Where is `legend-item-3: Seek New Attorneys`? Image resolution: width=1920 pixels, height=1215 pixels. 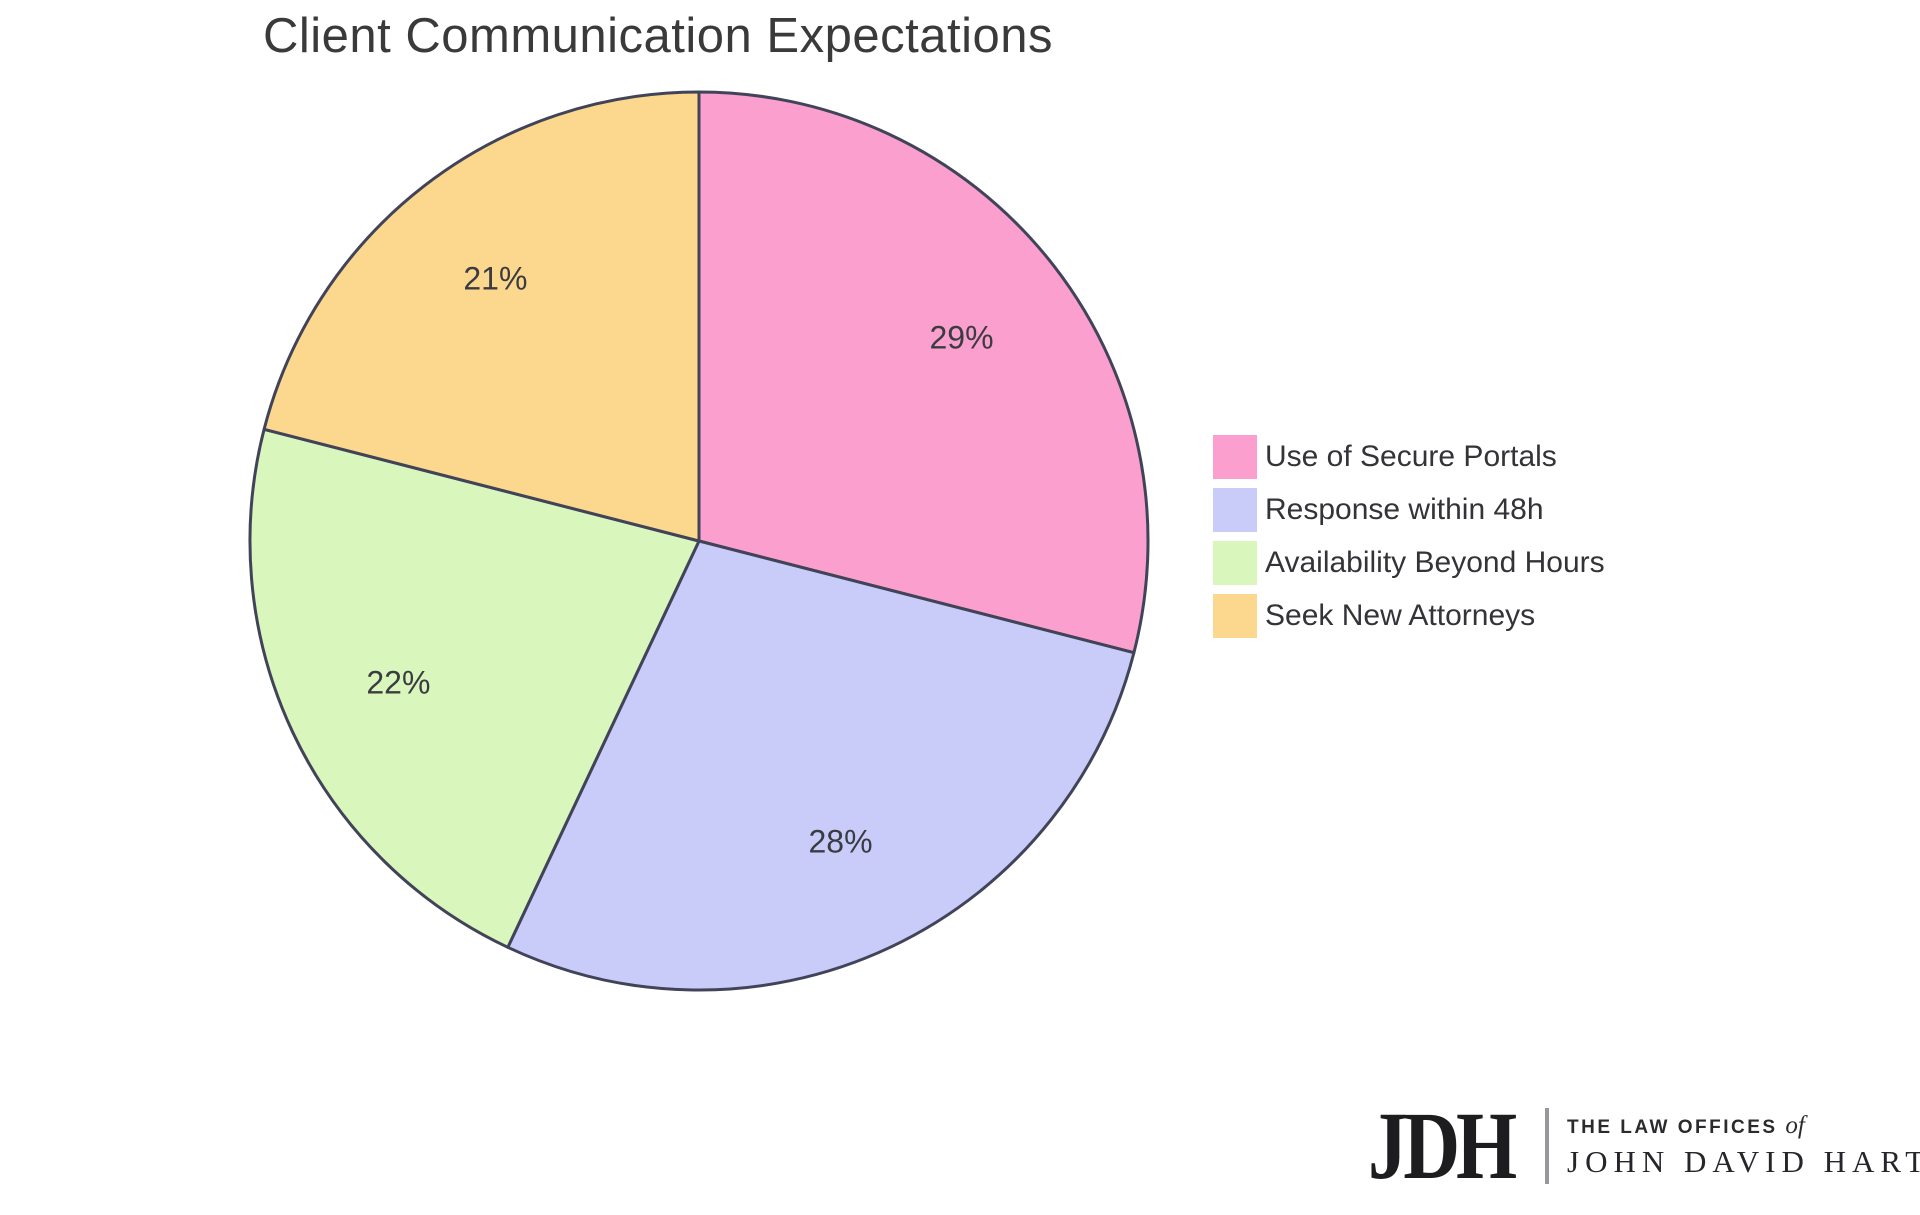 legend-item-3: Seek New Attorneys is located at coordinates (1409, 616).